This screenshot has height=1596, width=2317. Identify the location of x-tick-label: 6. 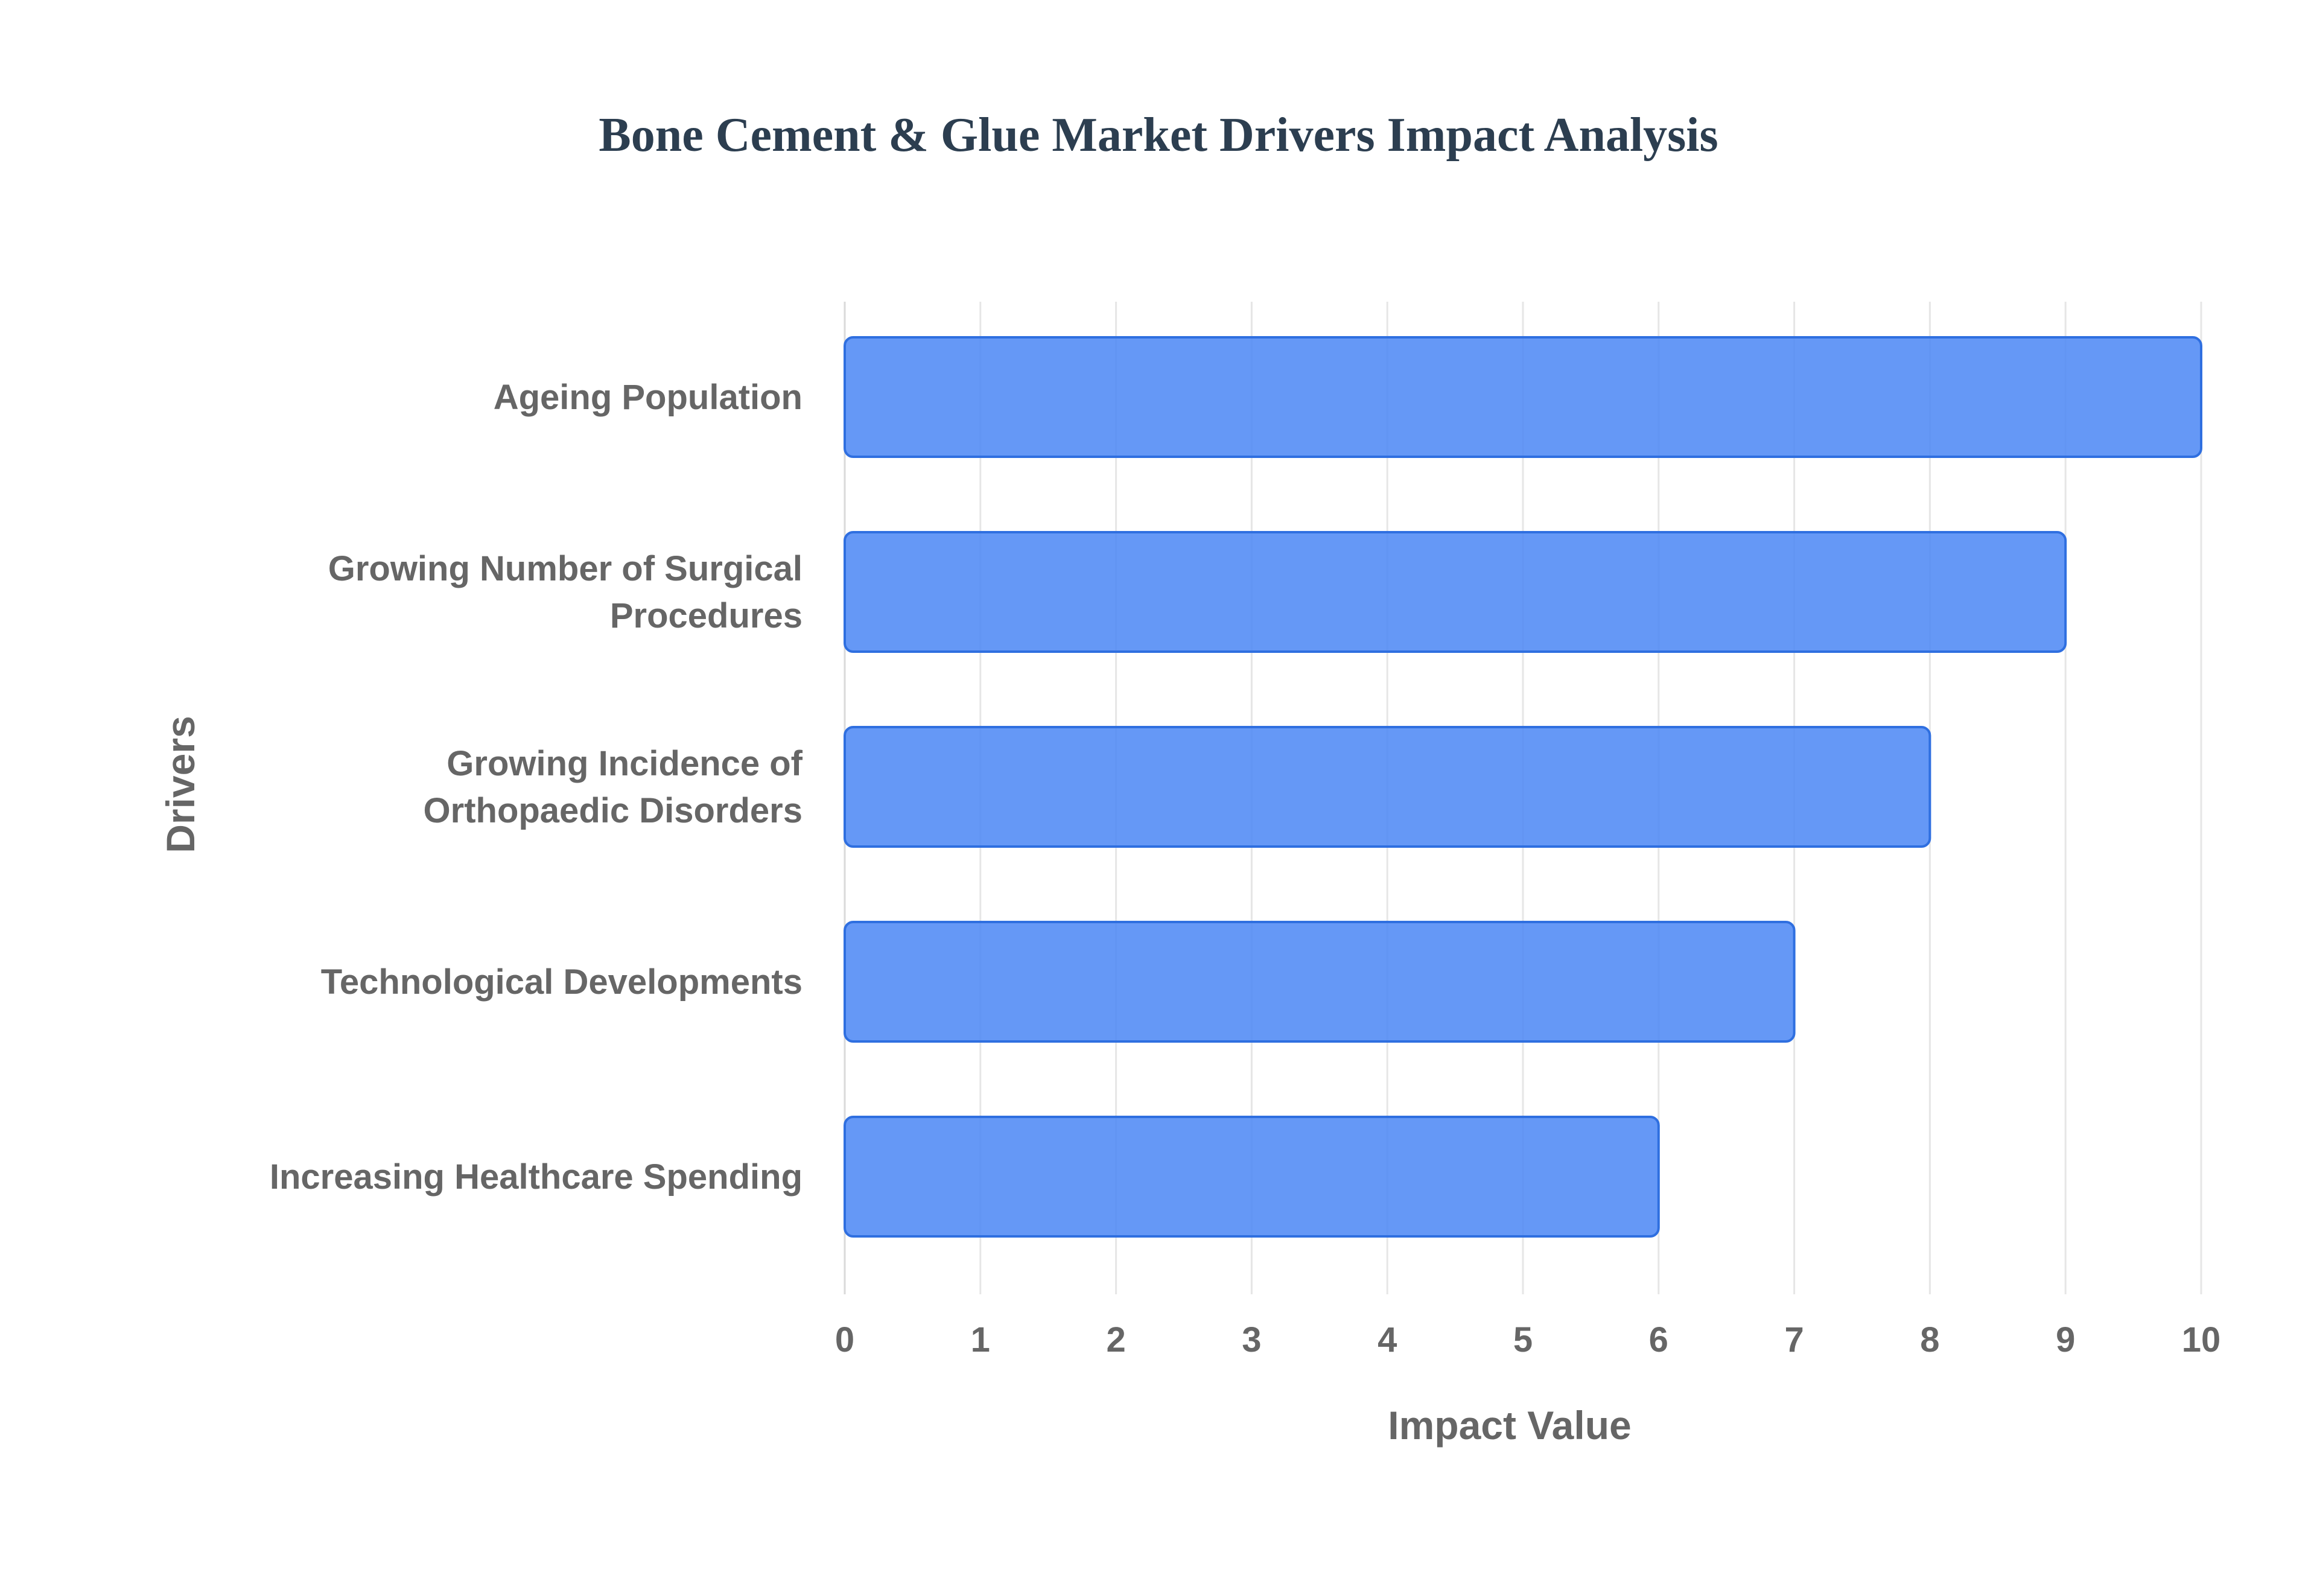
(1658, 1339).